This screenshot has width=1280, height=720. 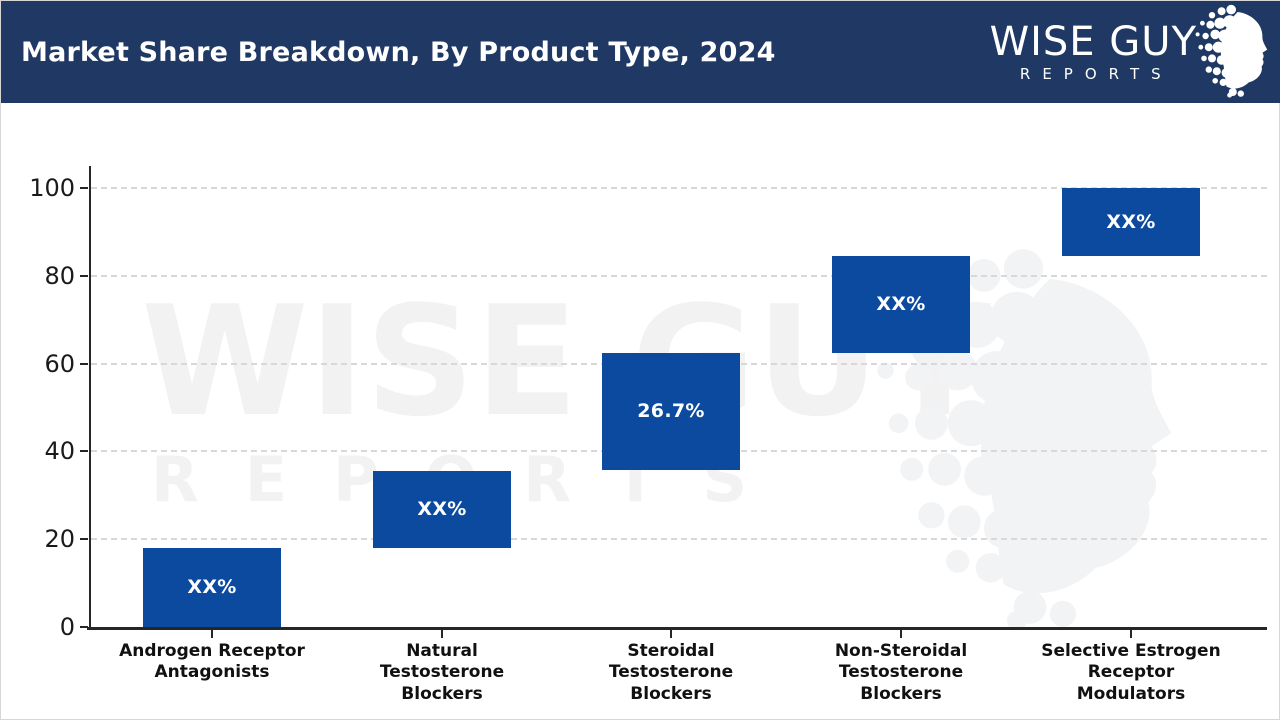 I want to click on y-tick-label: 20, so click(x=59, y=539).